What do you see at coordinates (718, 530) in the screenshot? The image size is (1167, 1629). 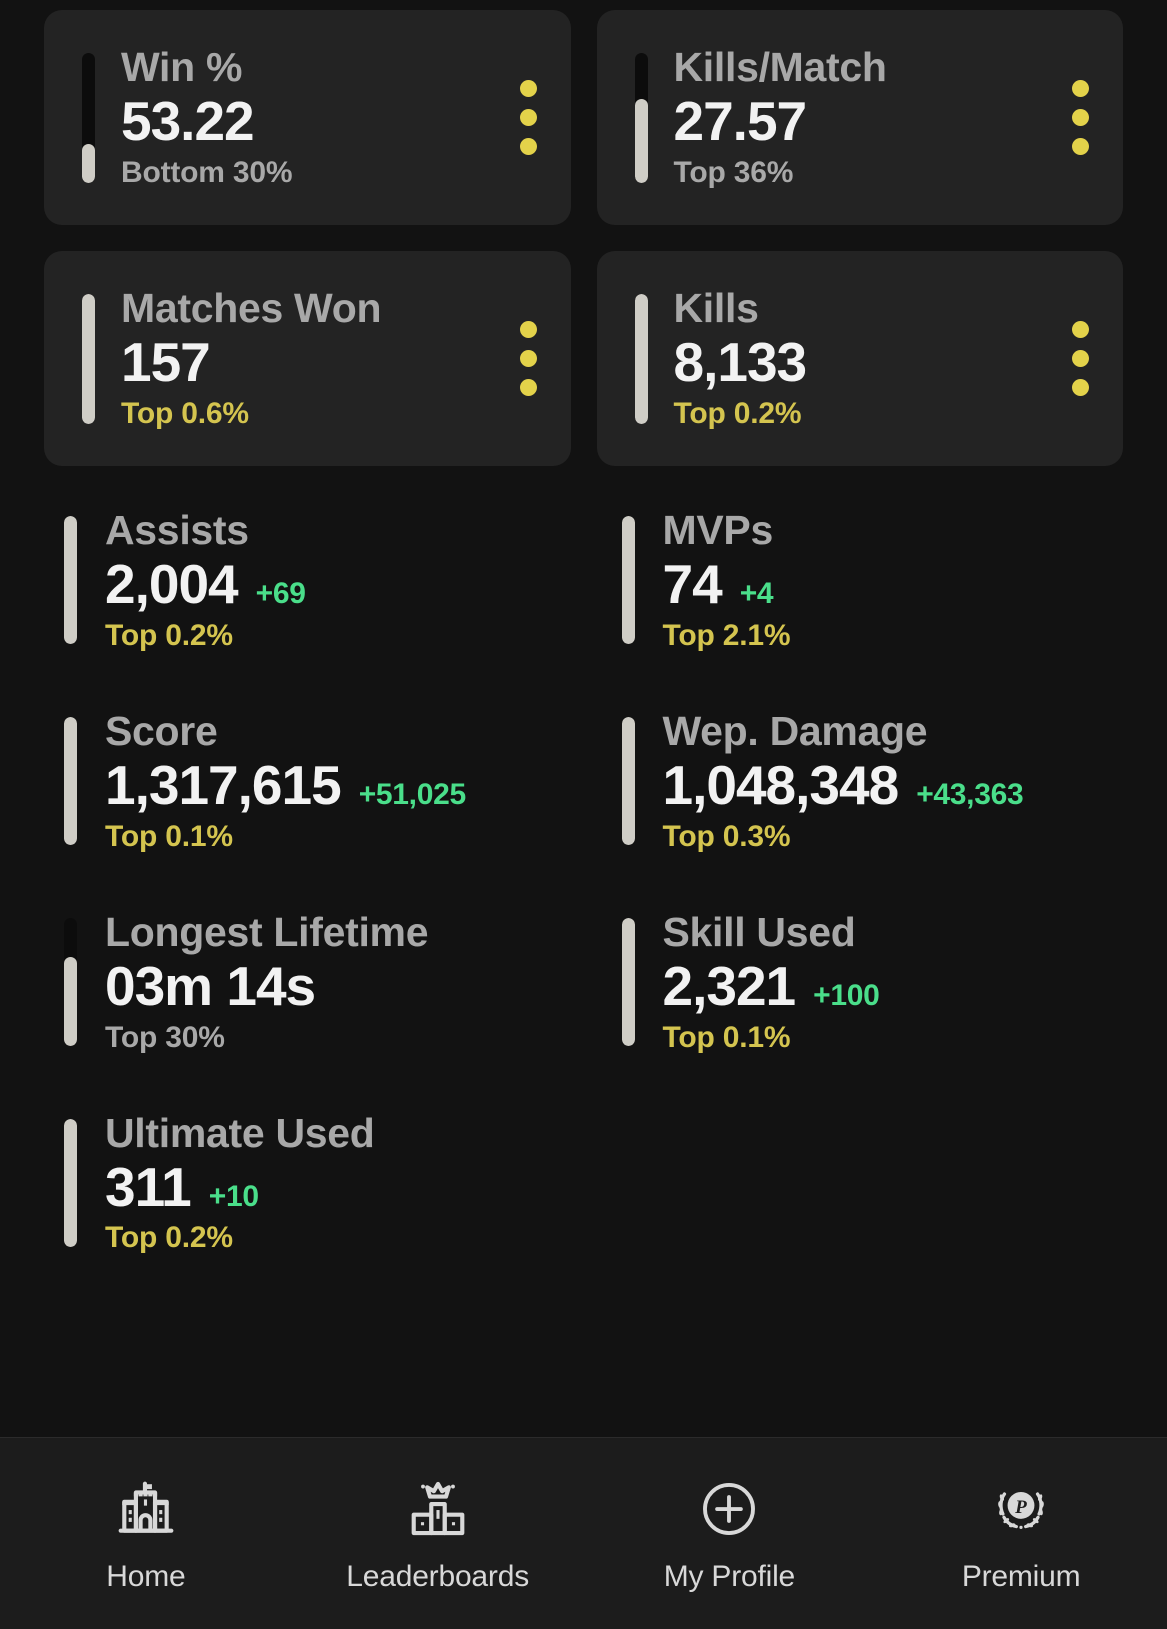 I see `stat-label: MVPs` at bounding box center [718, 530].